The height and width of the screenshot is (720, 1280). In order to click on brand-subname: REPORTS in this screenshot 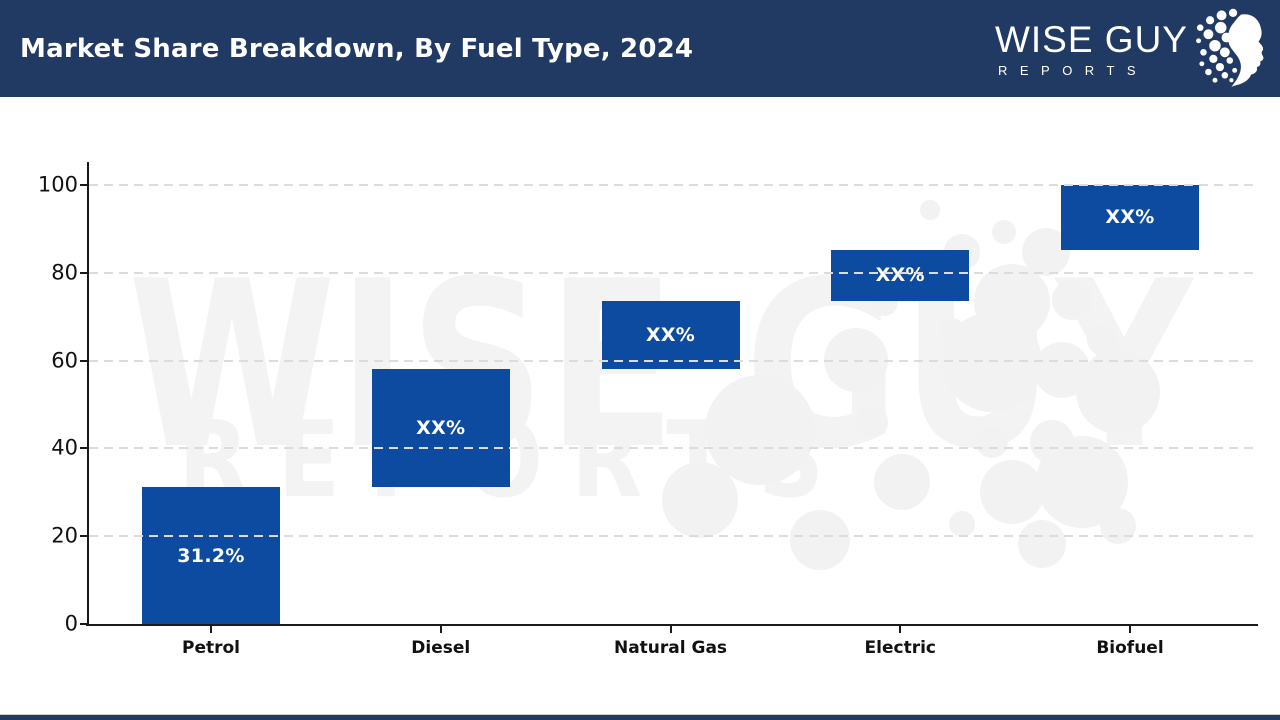, I will do `click(1073, 70)`.